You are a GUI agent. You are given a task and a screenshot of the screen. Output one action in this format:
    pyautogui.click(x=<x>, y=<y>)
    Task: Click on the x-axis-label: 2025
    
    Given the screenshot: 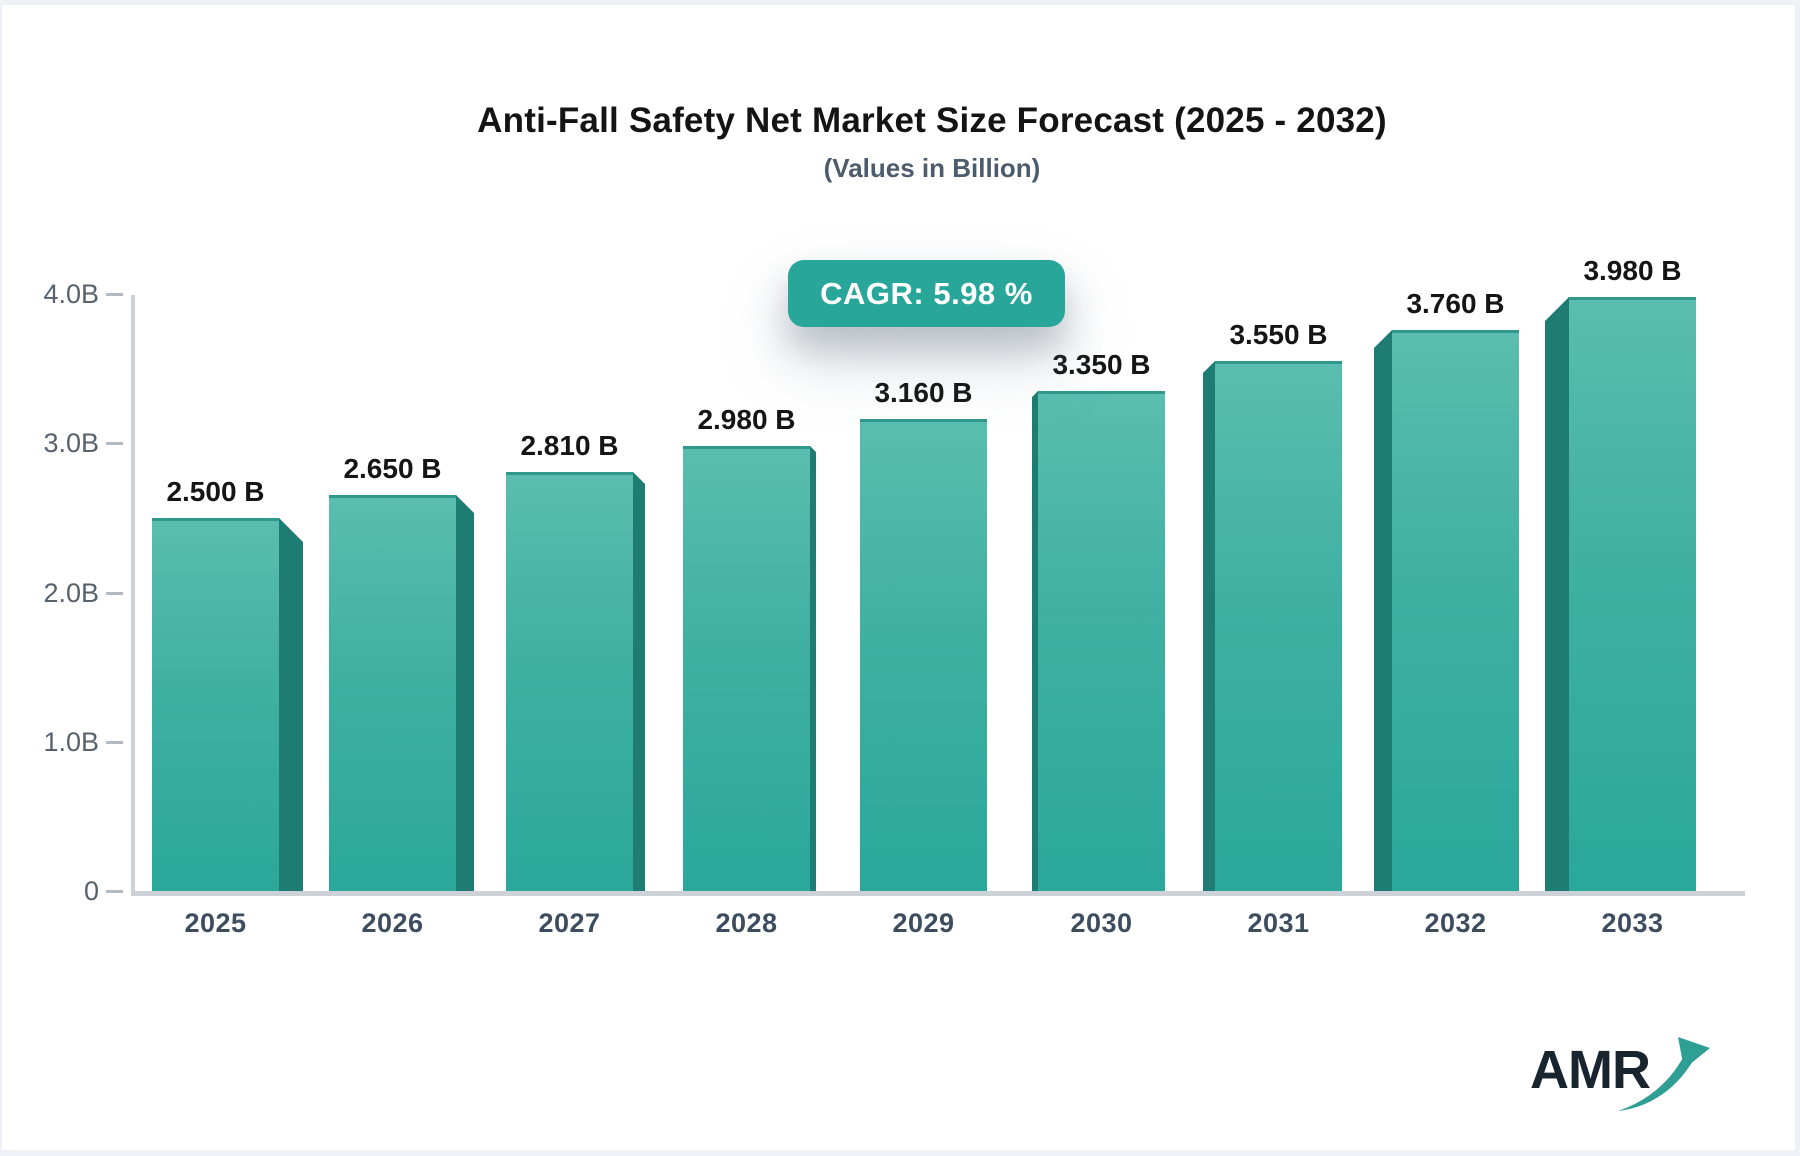 What is the action you would take?
    pyautogui.click(x=215, y=923)
    